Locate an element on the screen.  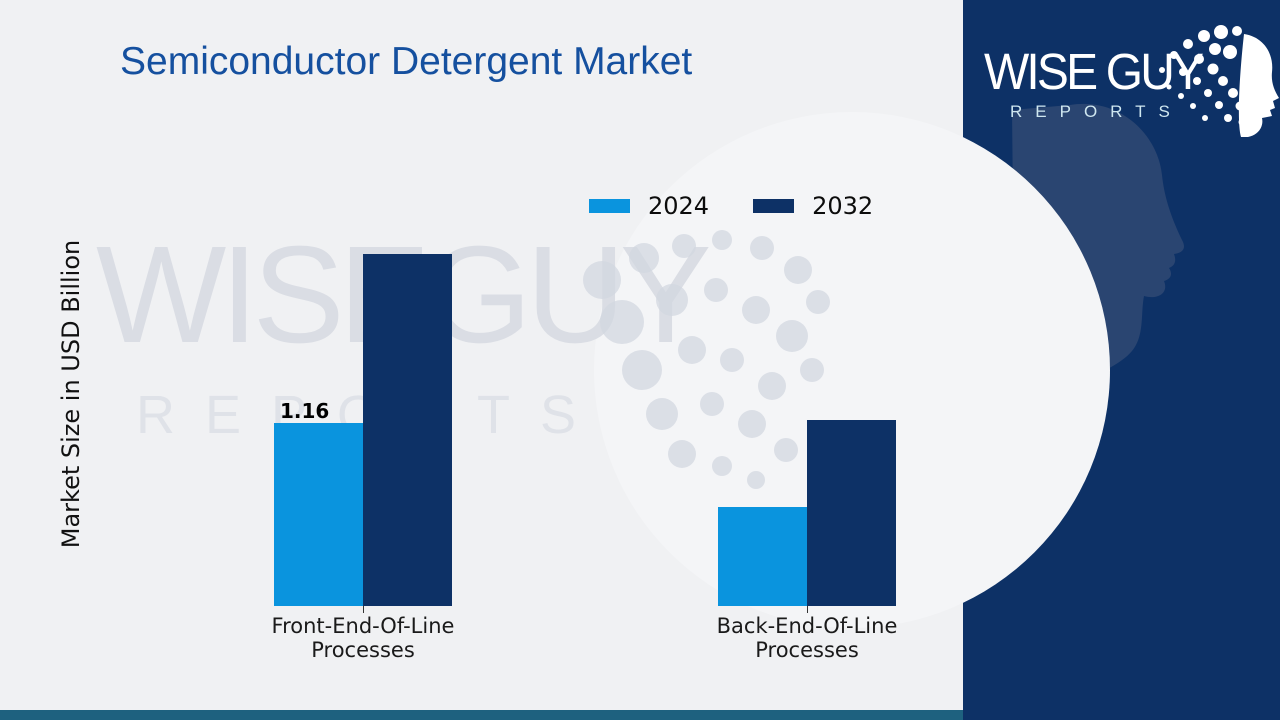
chart-title: Semiconductor Detergent Market is located at coordinates (406, 61).